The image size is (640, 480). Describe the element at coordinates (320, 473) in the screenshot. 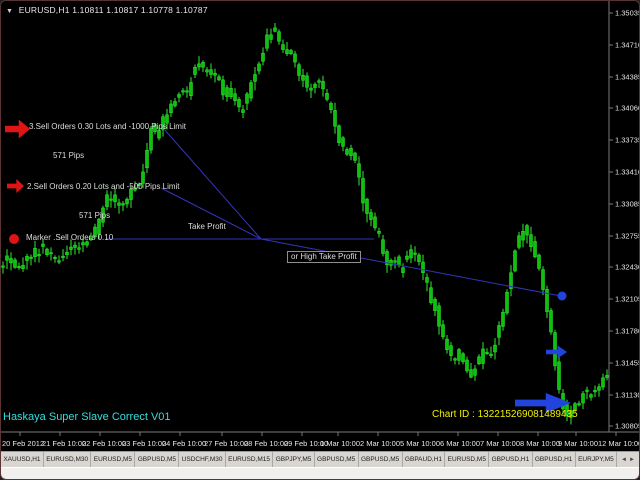

I see `window-bottom-strip` at that location.